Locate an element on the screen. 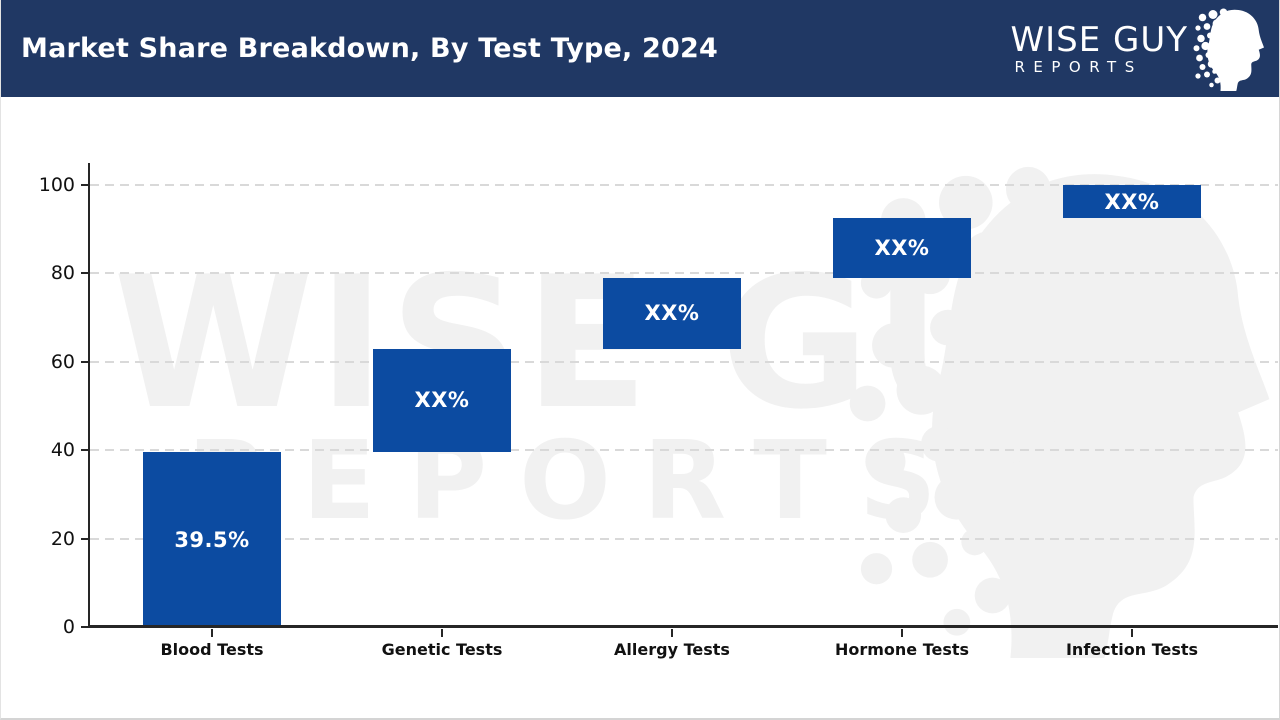 The width and height of the screenshot is (1280, 720). bar-genetic-tests: XX% is located at coordinates (442, 400).